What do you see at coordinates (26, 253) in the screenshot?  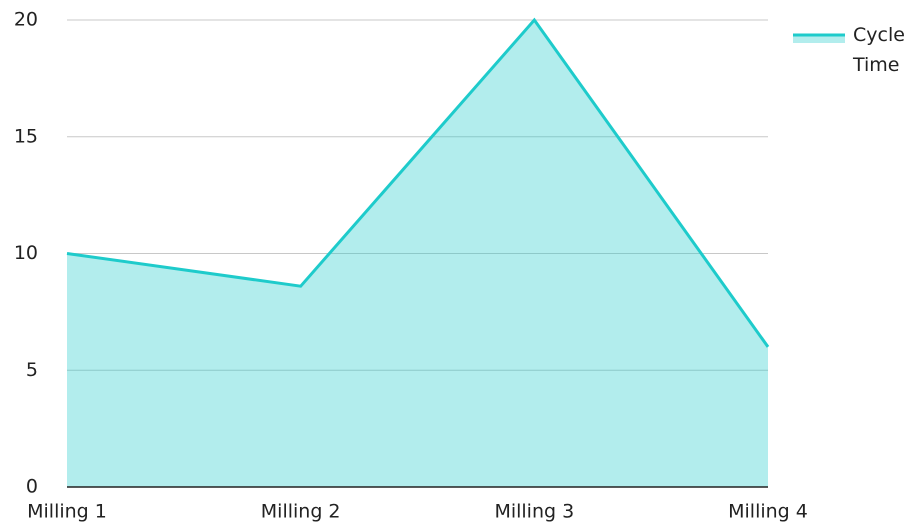 I see `y-tick-label: 10` at bounding box center [26, 253].